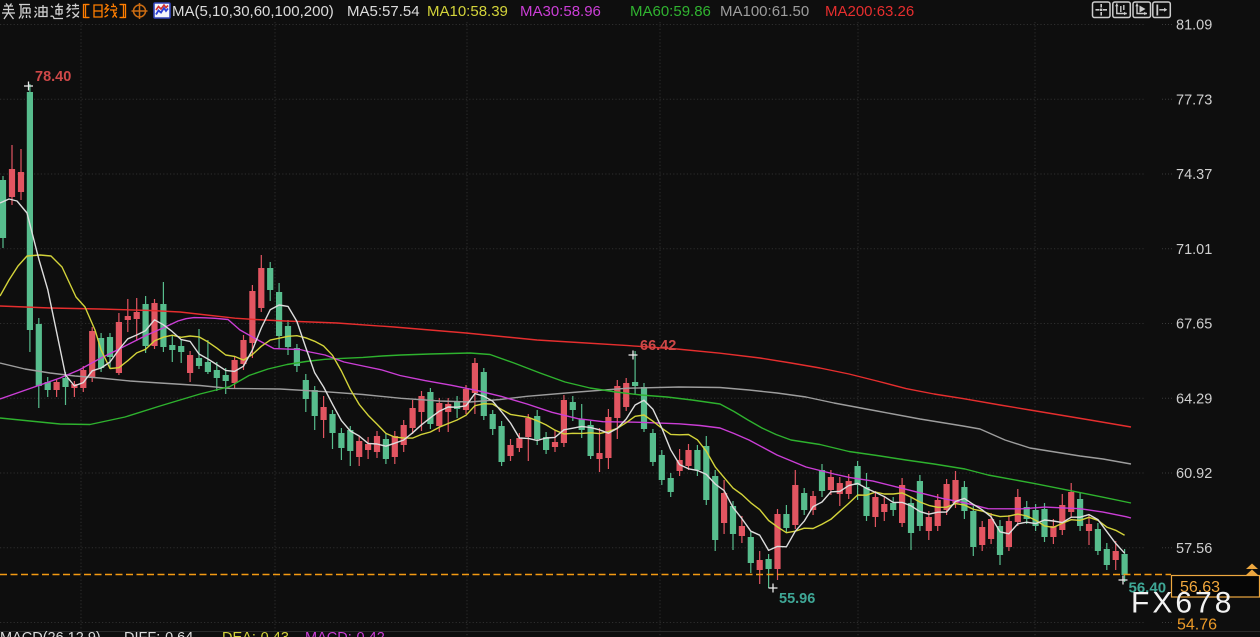 The width and height of the screenshot is (1260, 637). Describe the element at coordinates (560, 11) in the screenshot. I see `svg-text: MA30:58.96` at that location.